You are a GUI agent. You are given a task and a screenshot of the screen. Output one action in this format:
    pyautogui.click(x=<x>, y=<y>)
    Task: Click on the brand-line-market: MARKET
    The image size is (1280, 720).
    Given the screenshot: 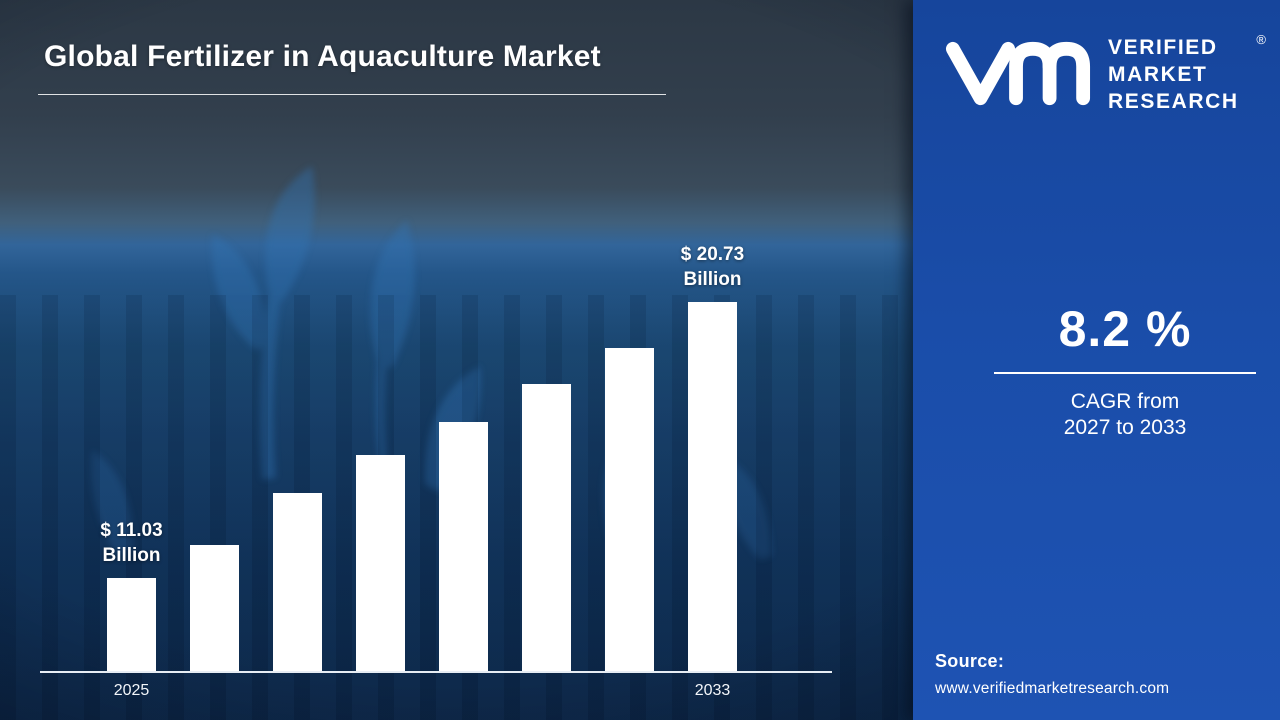 What is the action you would take?
    pyautogui.click(x=1158, y=74)
    